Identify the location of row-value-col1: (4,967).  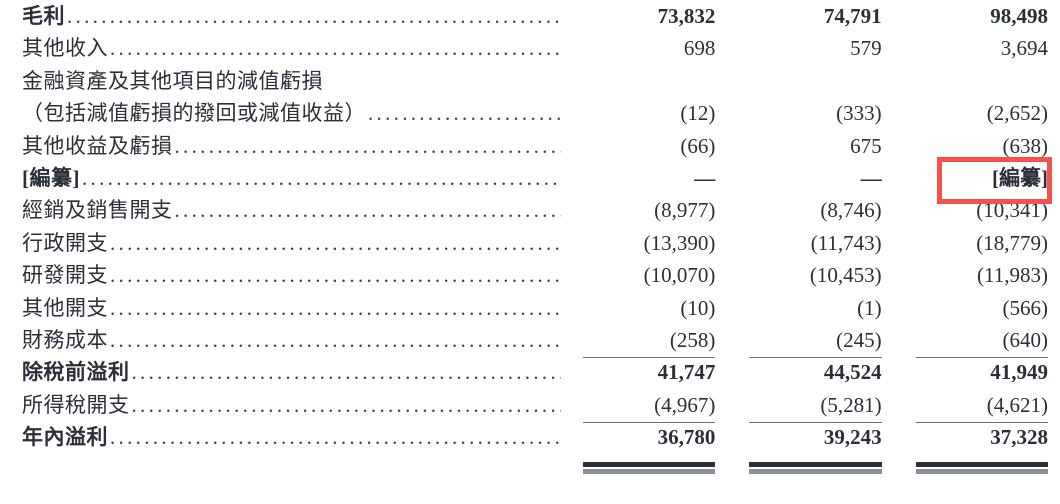
(685, 404).